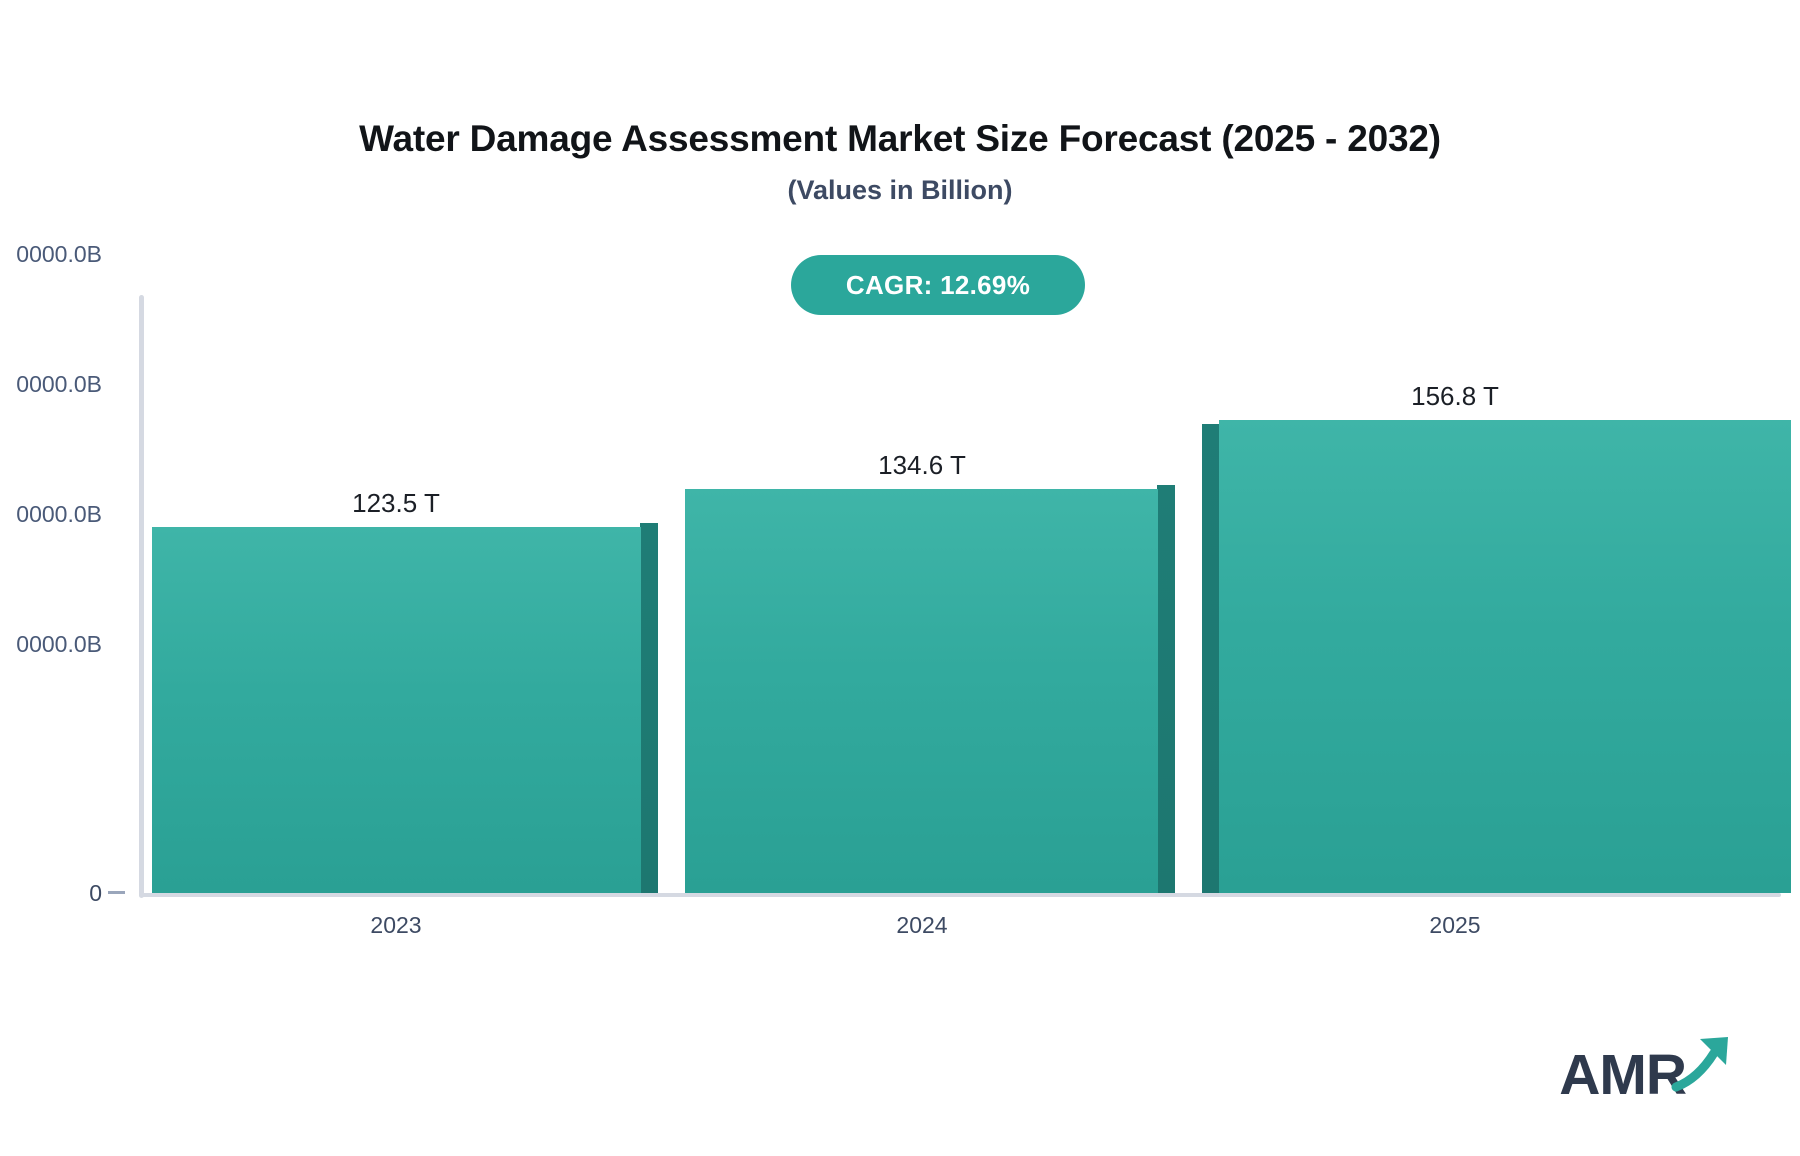  I want to click on growth-arrow-icon, so click(1705, 1064).